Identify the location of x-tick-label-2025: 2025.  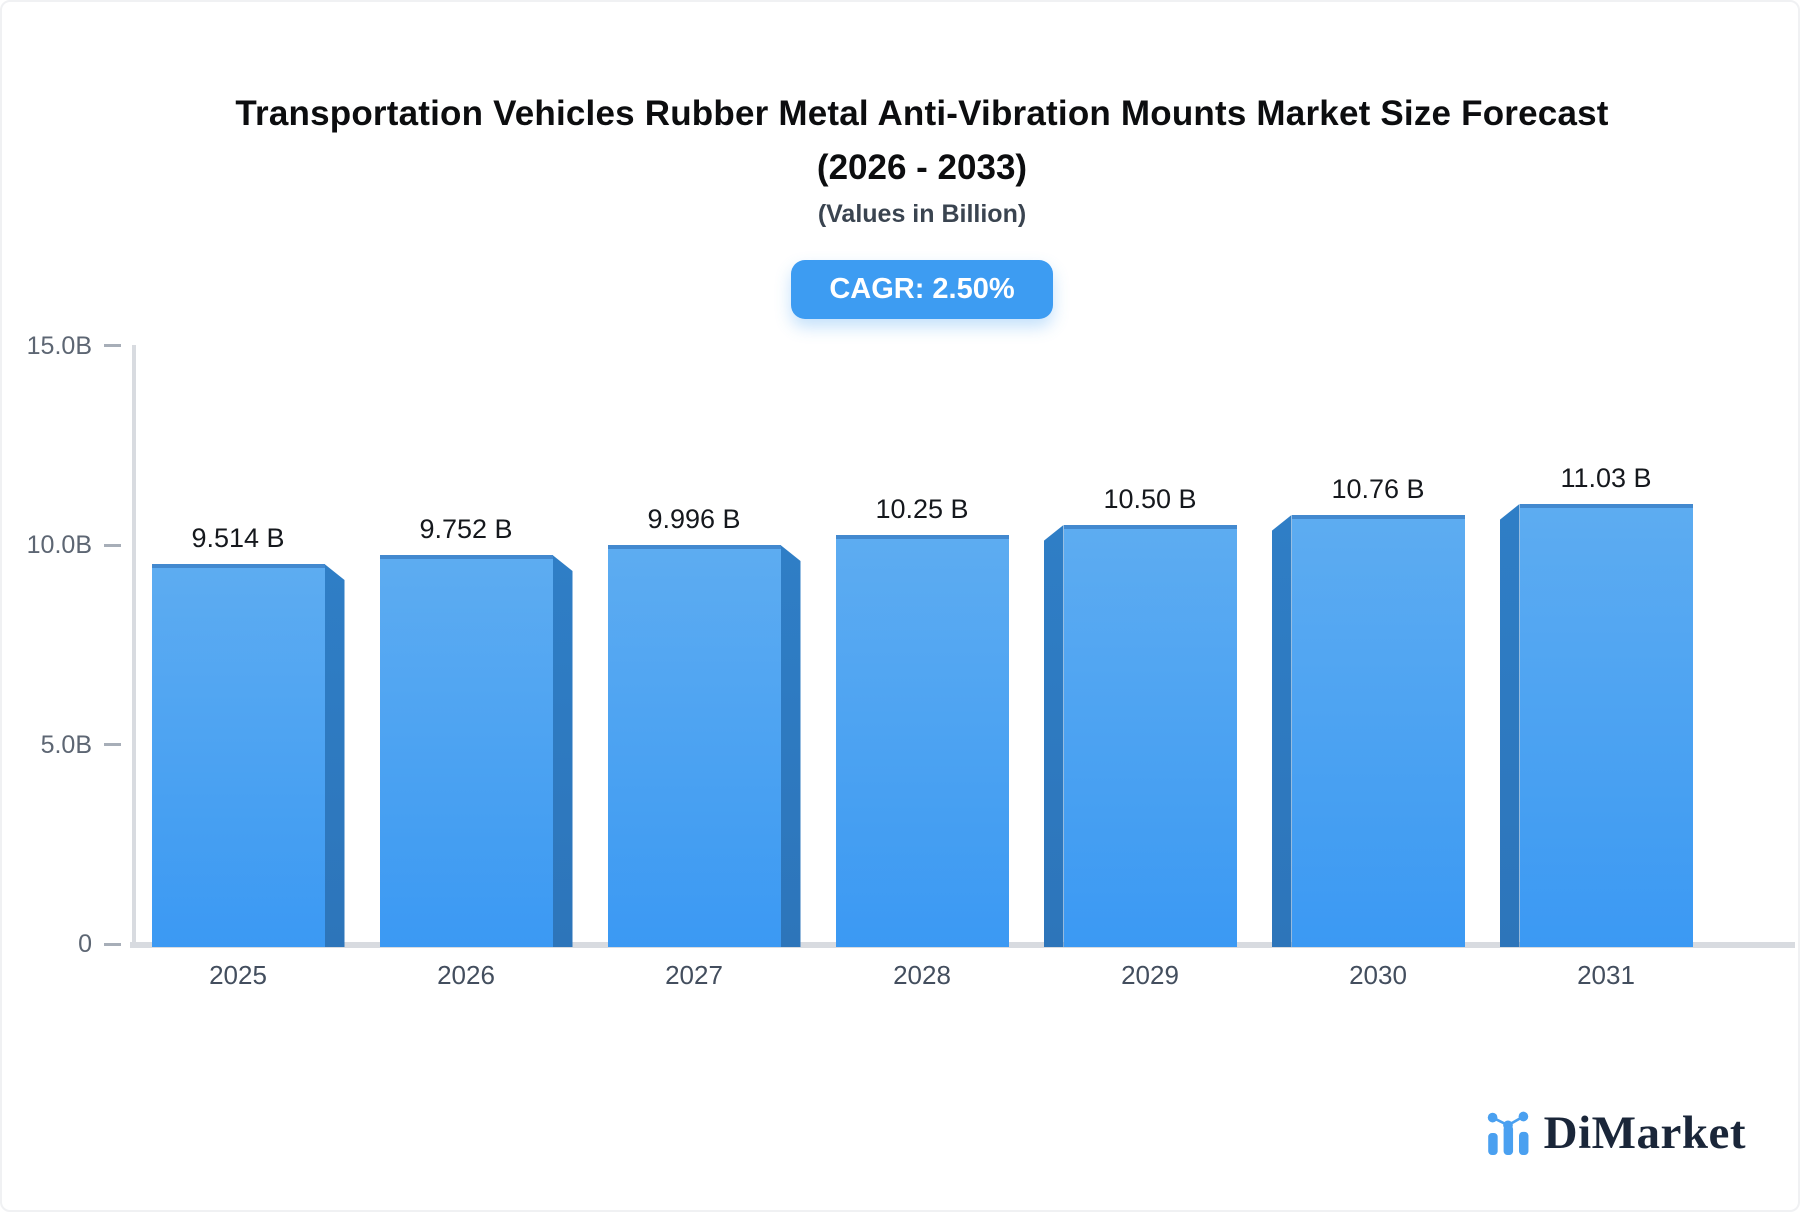
(238, 975).